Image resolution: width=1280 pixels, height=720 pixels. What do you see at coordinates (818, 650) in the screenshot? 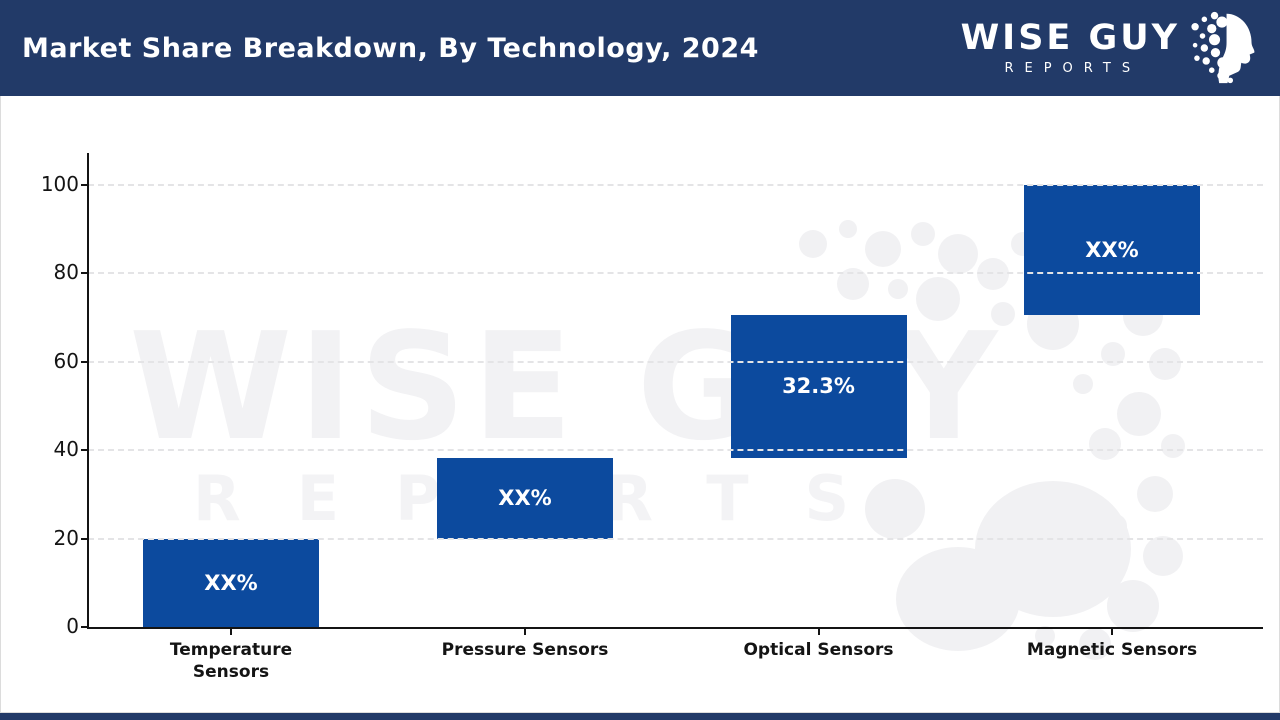
I see `x-axis-label: Optical Sensors` at bounding box center [818, 650].